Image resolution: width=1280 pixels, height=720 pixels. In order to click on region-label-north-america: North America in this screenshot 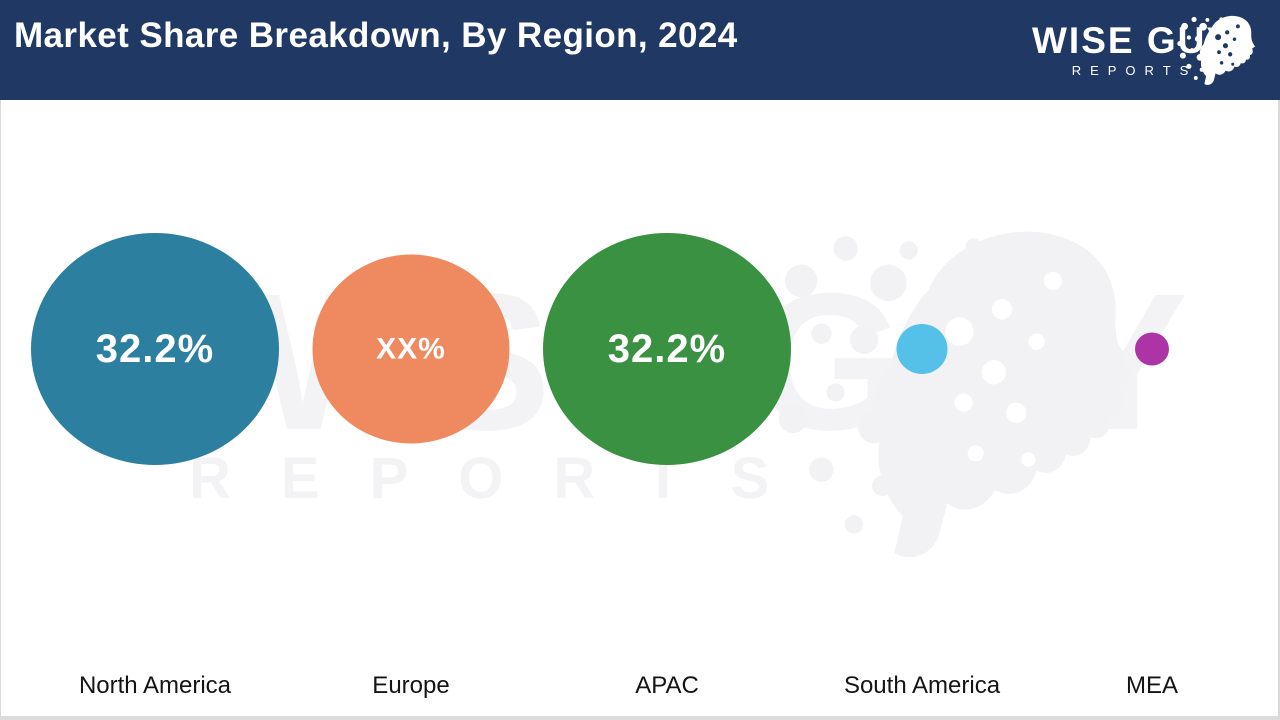, I will do `click(155, 685)`.